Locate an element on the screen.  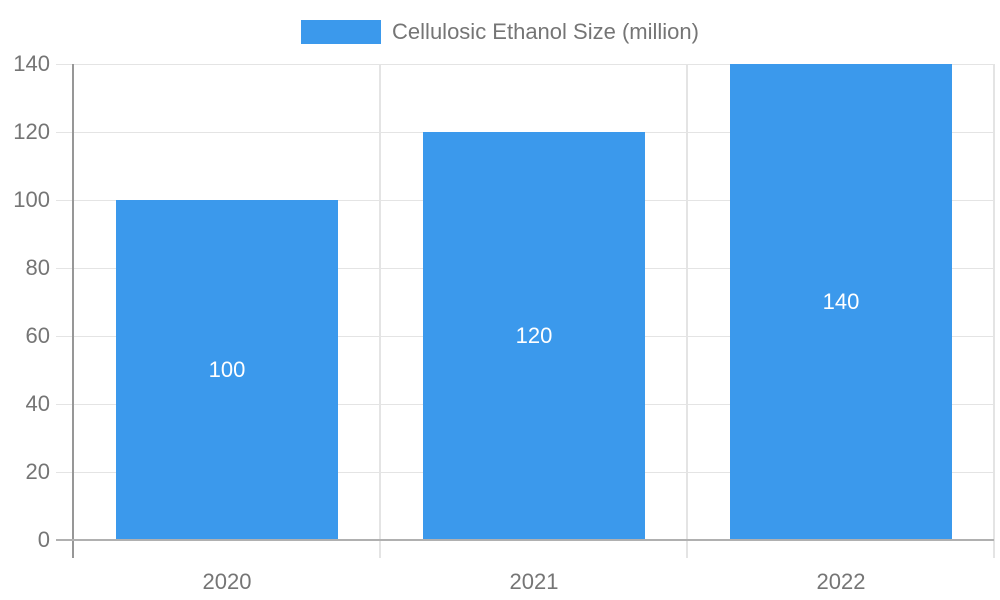
y-axis-tick-label-0: 0 is located at coordinates (43, 539).